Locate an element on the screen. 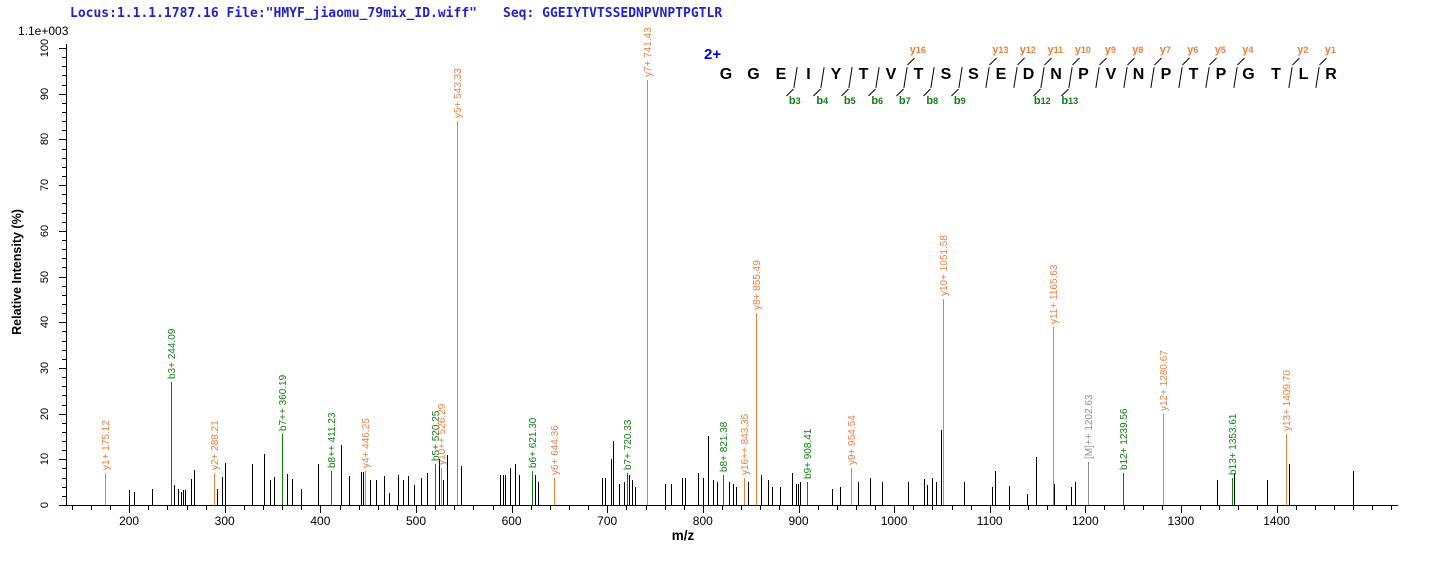  ion-number: 5 is located at coordinates (1223, 50).